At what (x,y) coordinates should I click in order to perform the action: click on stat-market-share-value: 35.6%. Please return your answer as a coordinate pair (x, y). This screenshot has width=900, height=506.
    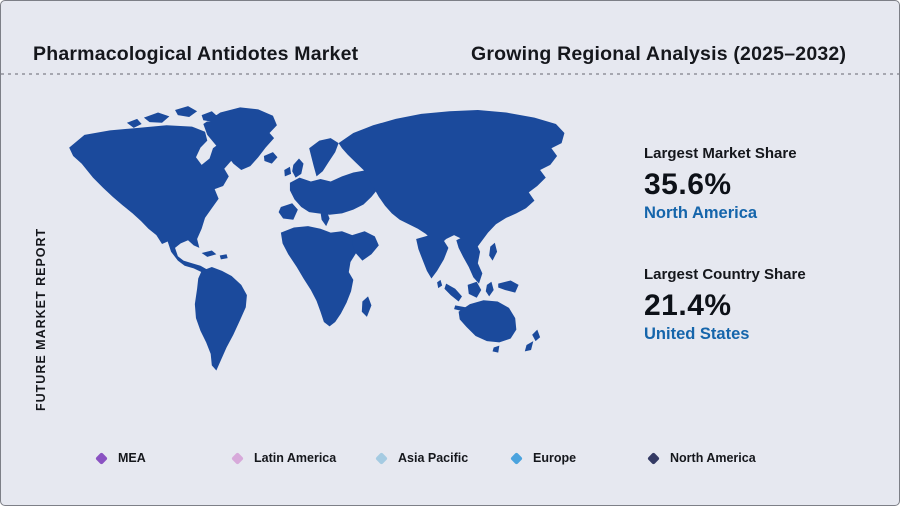
    Looking at the image, I should click on (688, 184).